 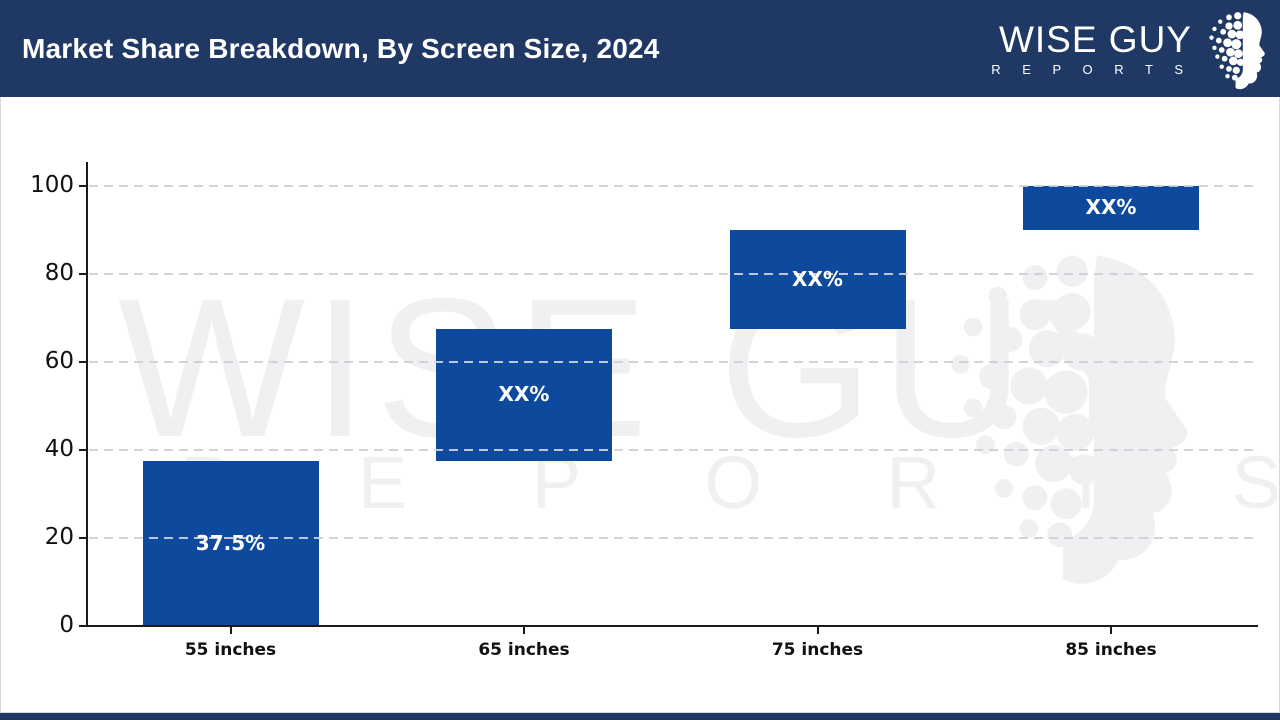 What do you see at coordinates (59, 273) in the screenshot?
I see `y-tick-label: 80` at bounding box center [59, 273].